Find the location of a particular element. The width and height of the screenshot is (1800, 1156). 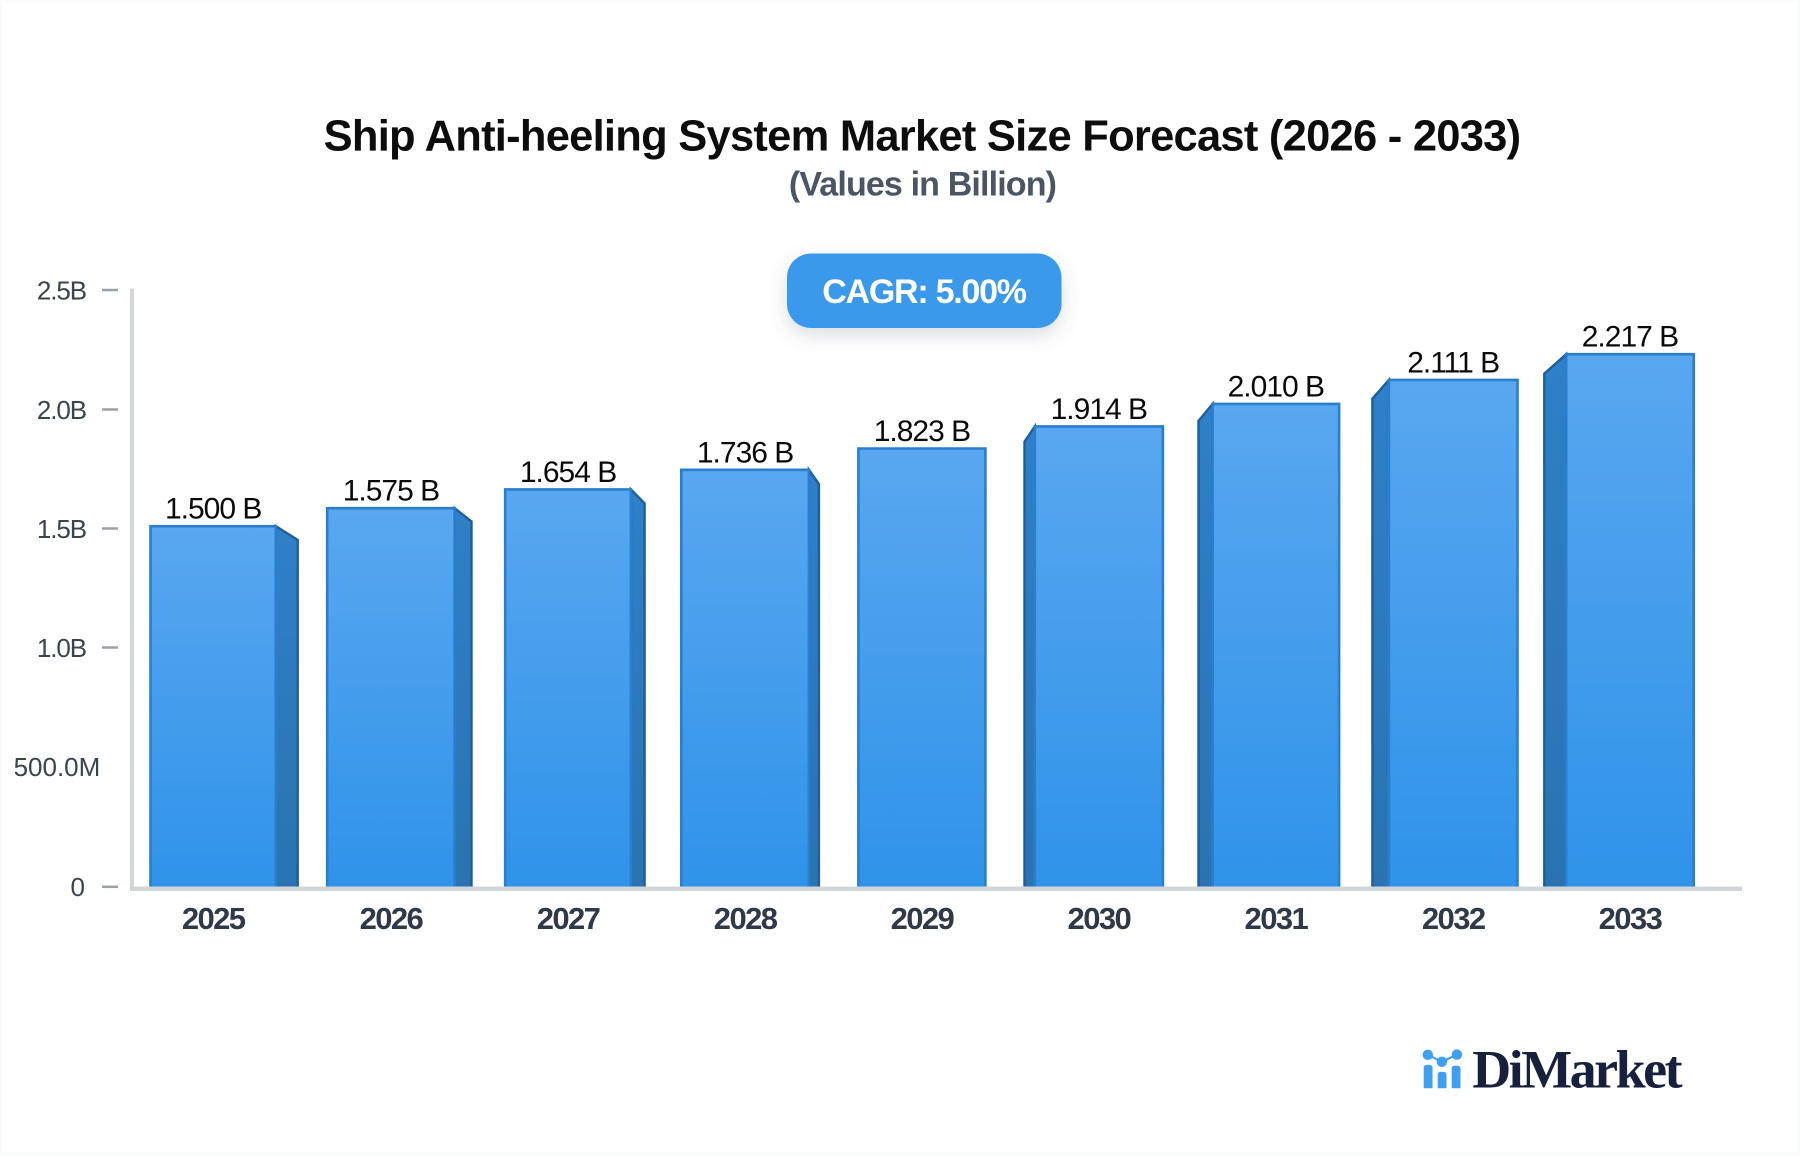

svg-text: 500.0M is located at coordinates (57, 767).